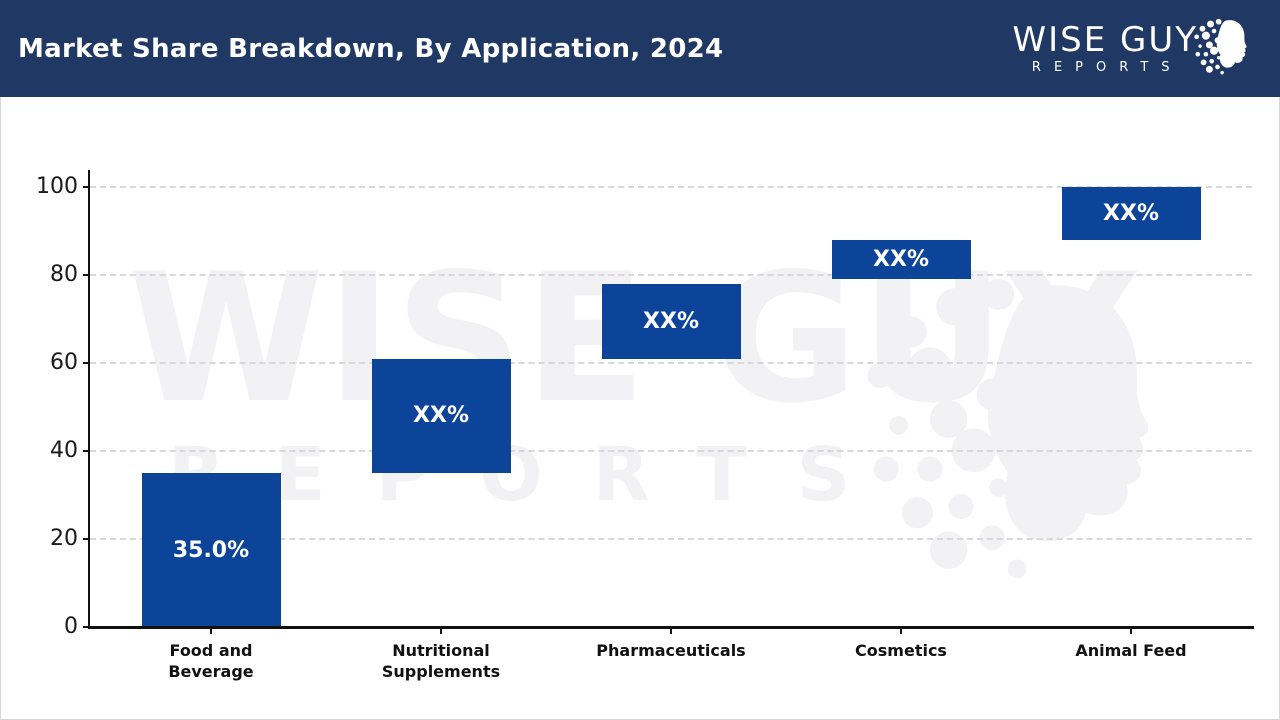 The image size is (1280, 720). I want to click on x-tick-mark-cosmetics, so click(901, 630).